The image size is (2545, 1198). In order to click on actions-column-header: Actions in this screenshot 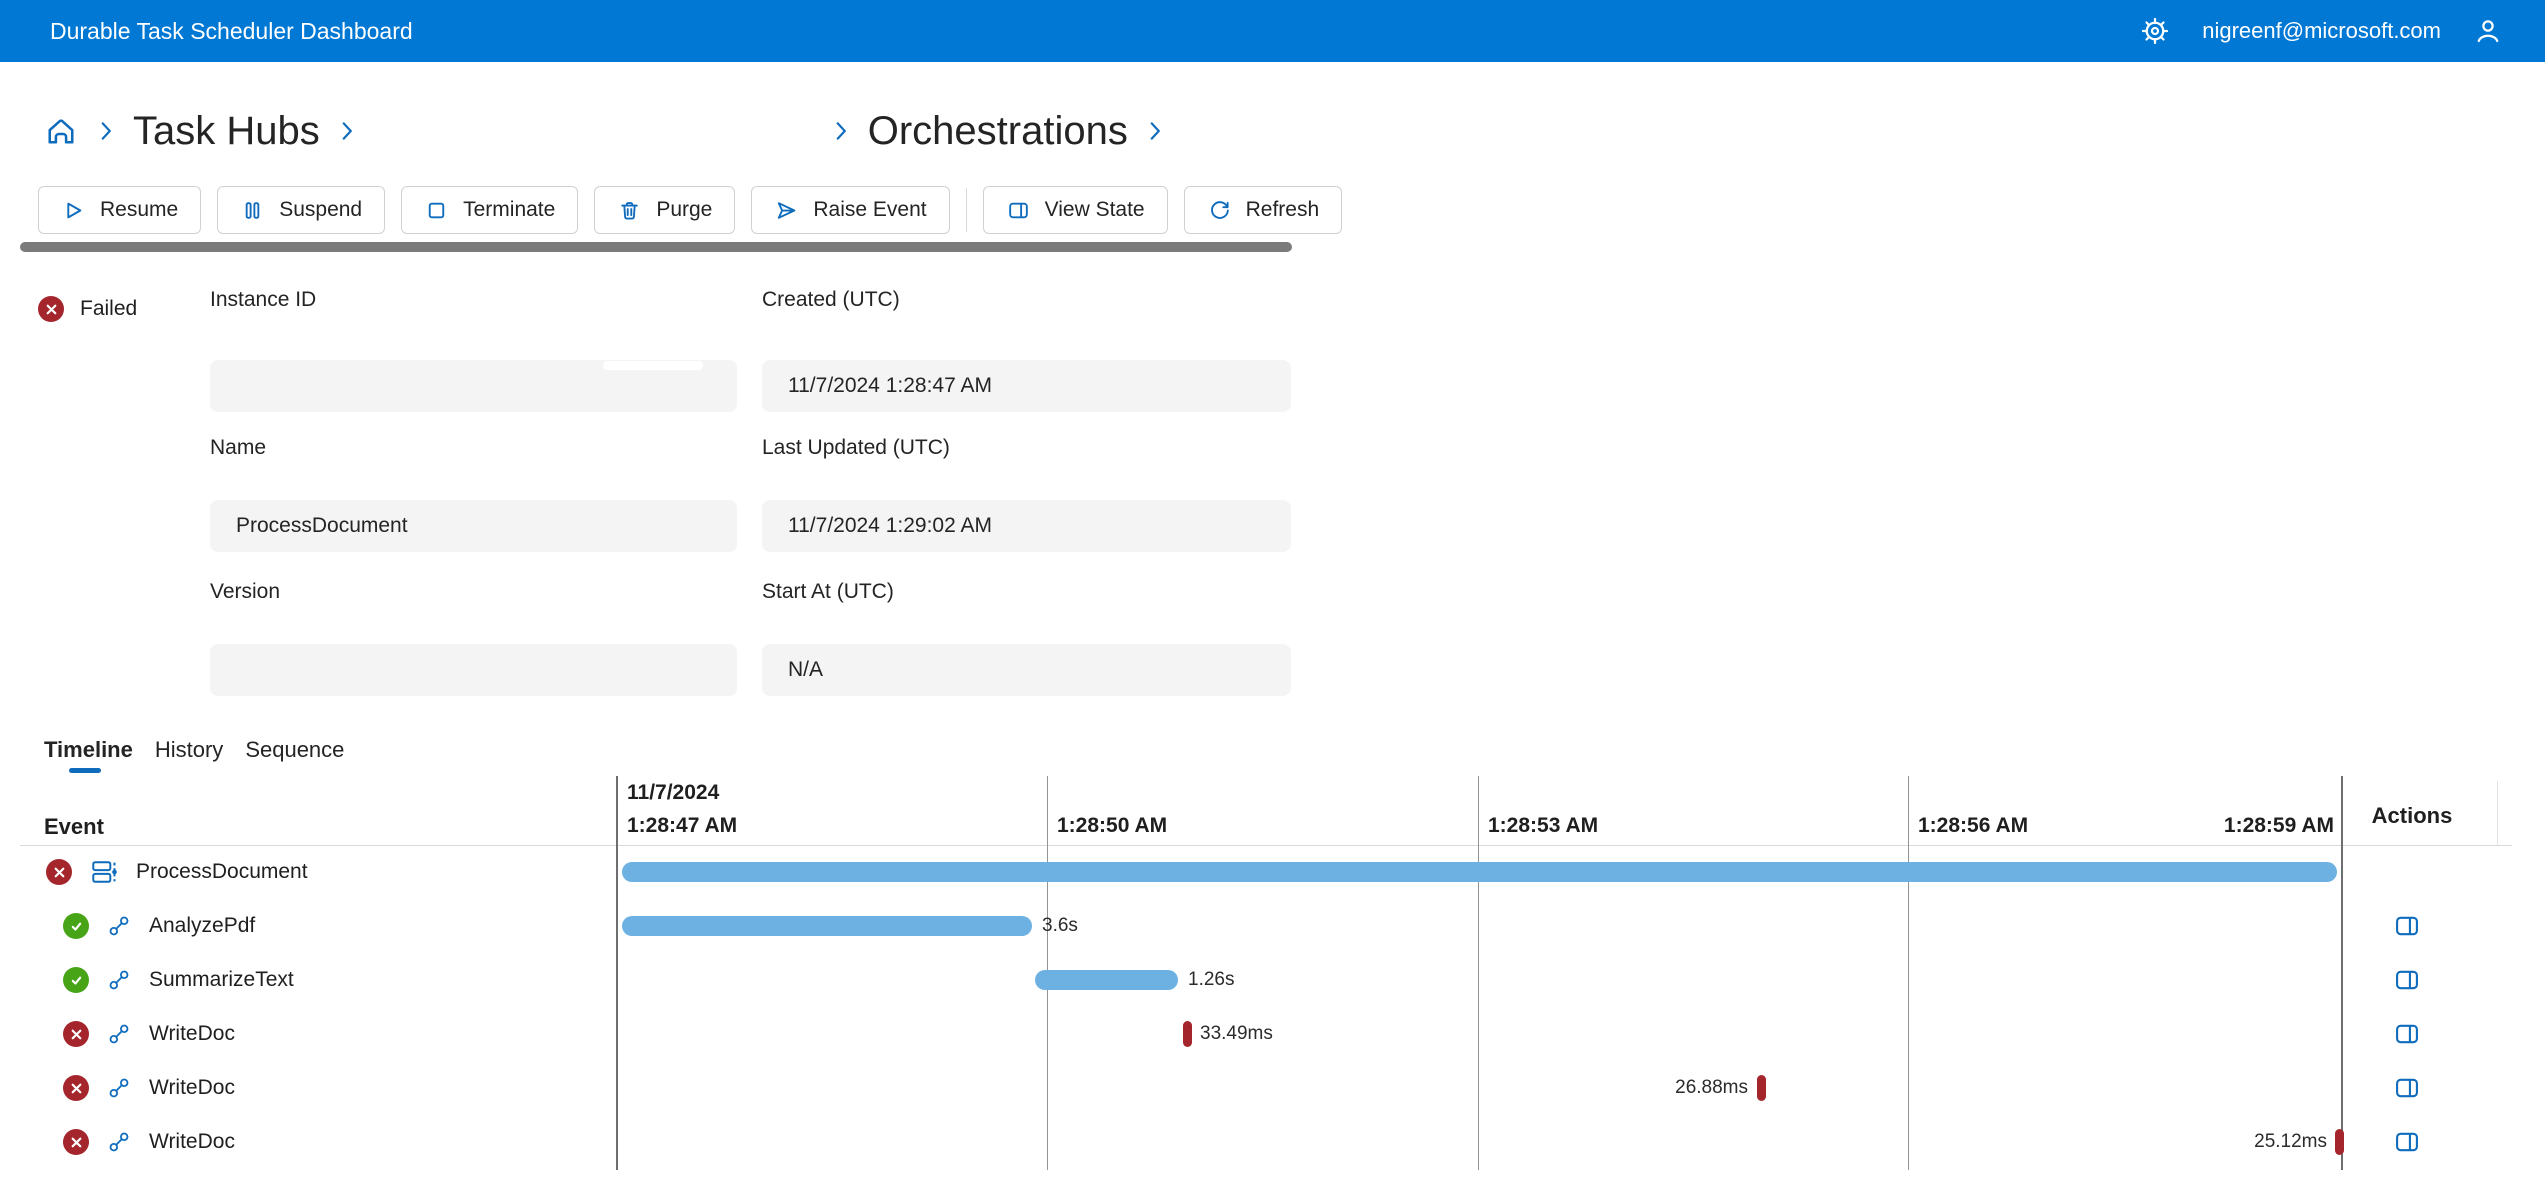, I will do `click(2412, 815)`.